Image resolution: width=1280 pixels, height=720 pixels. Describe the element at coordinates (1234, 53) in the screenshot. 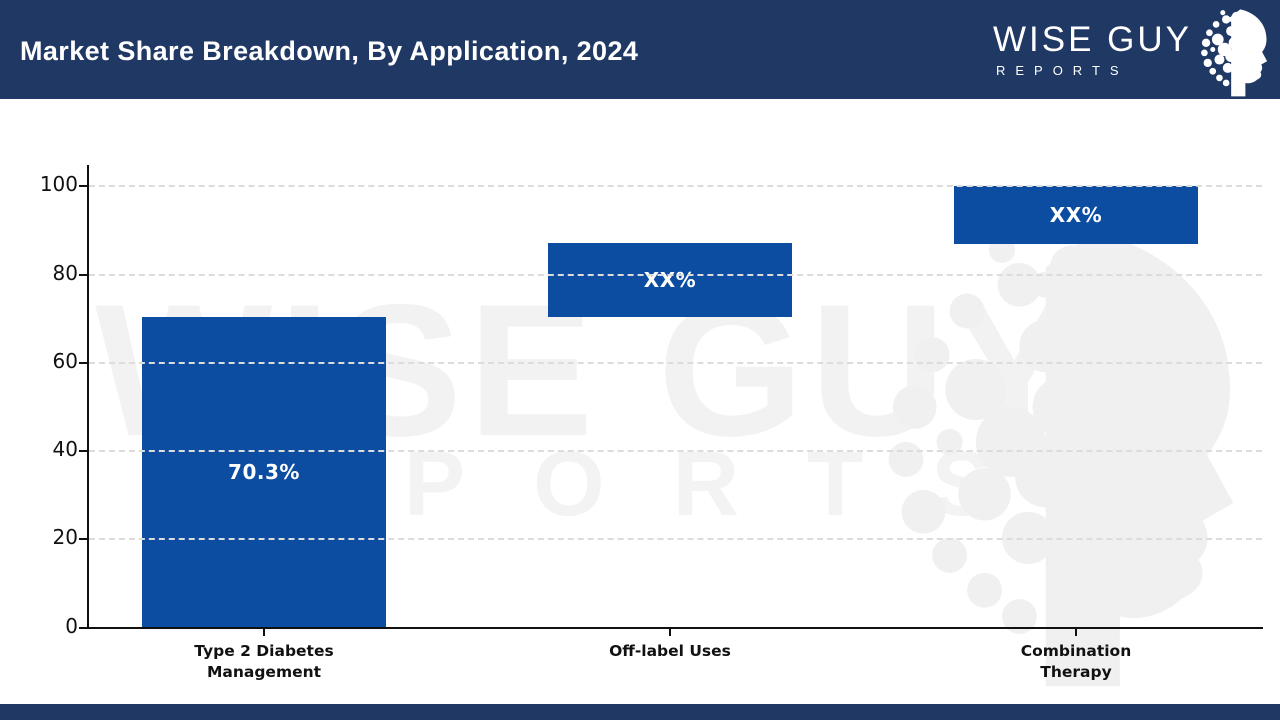

I see `brand-head-icon` at that location.